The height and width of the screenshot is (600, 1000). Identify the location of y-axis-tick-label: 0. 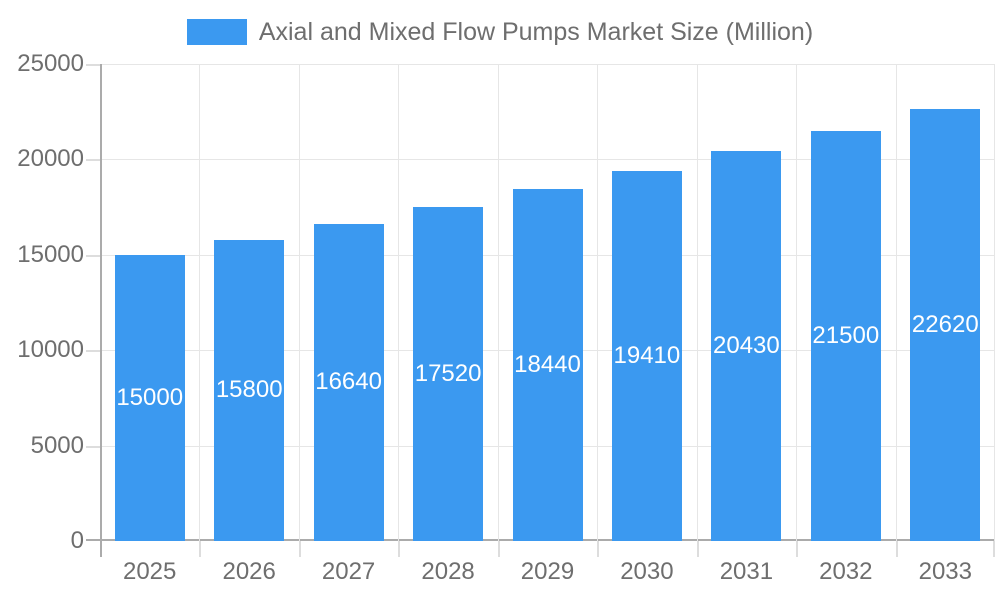
(77, 540).